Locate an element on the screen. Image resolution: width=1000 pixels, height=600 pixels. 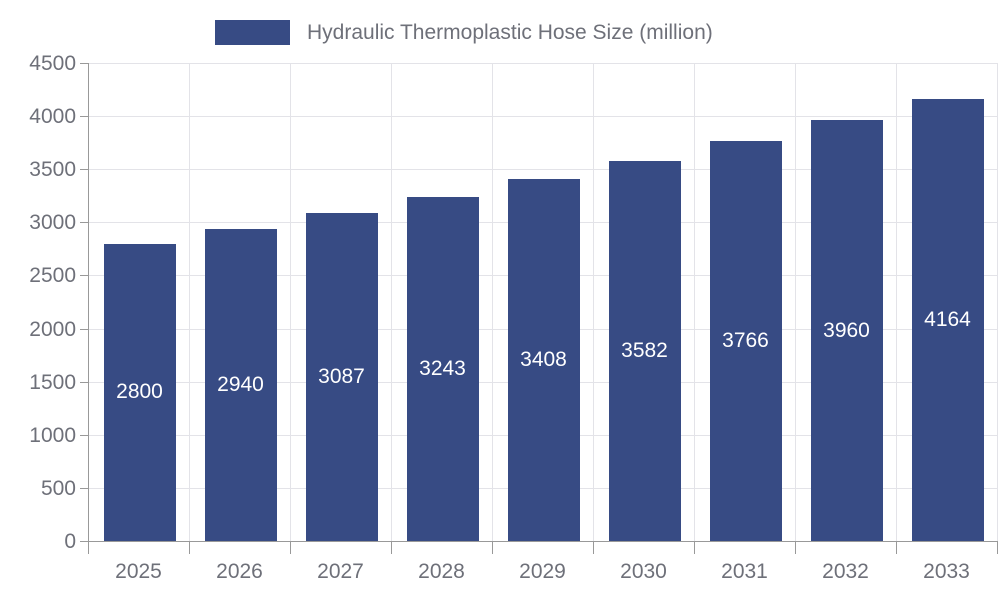
legend-swatch is located at coordinates (252, 32).